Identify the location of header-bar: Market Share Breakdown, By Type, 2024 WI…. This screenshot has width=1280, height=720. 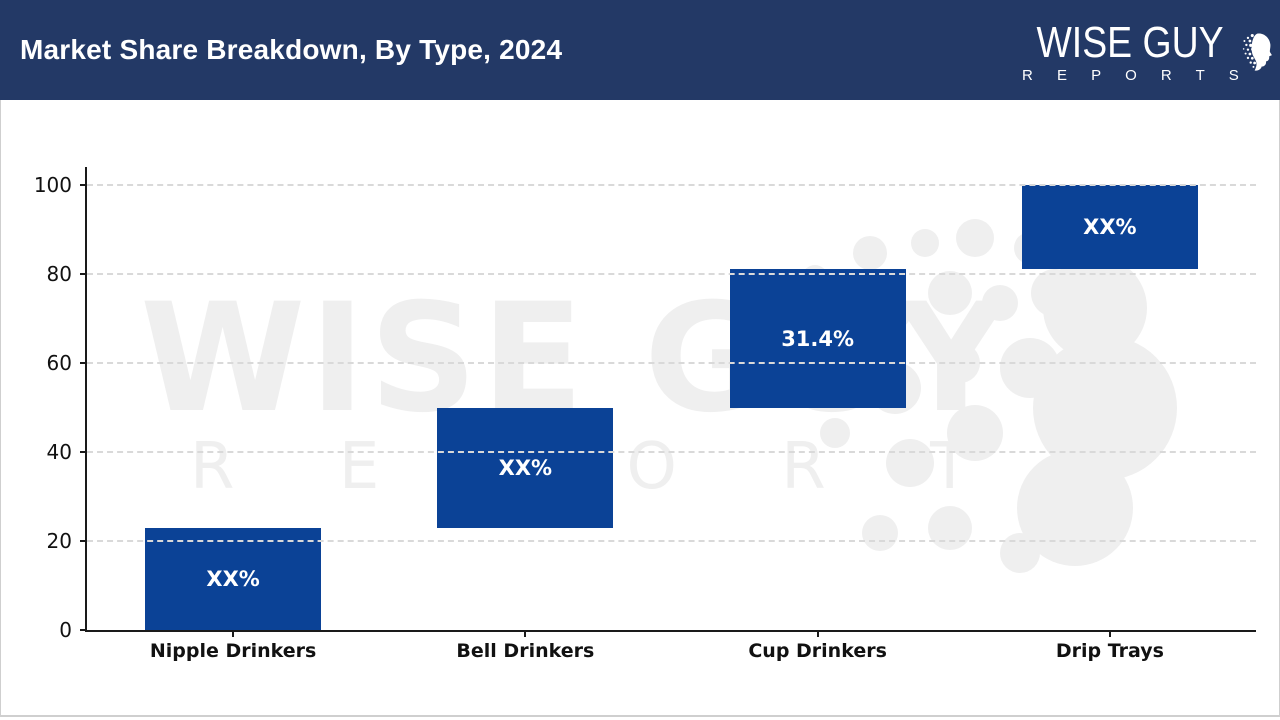
(640, 50).